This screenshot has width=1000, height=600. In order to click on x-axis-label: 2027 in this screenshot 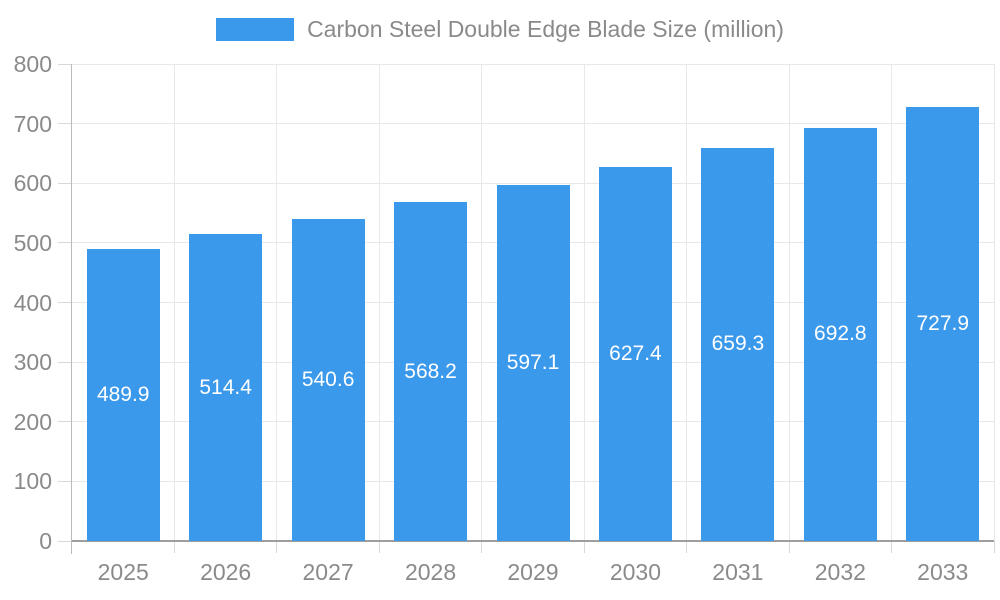, I will do `click(328, 572)`.